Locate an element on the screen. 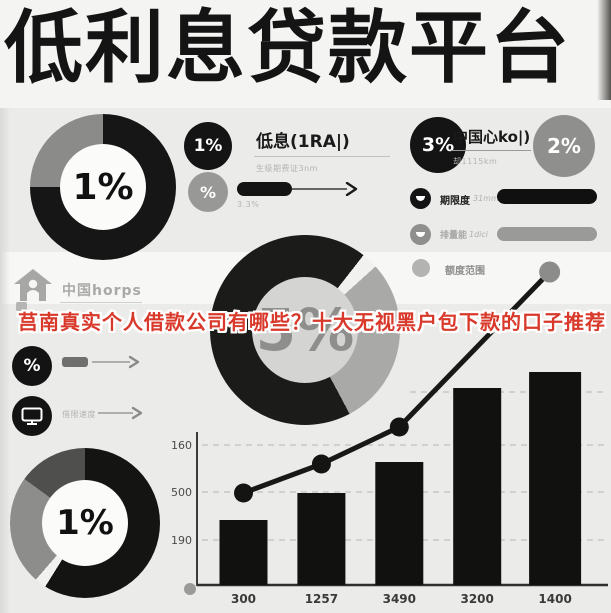  low-interest-badge: 1% is located at coordinates (208, 146).